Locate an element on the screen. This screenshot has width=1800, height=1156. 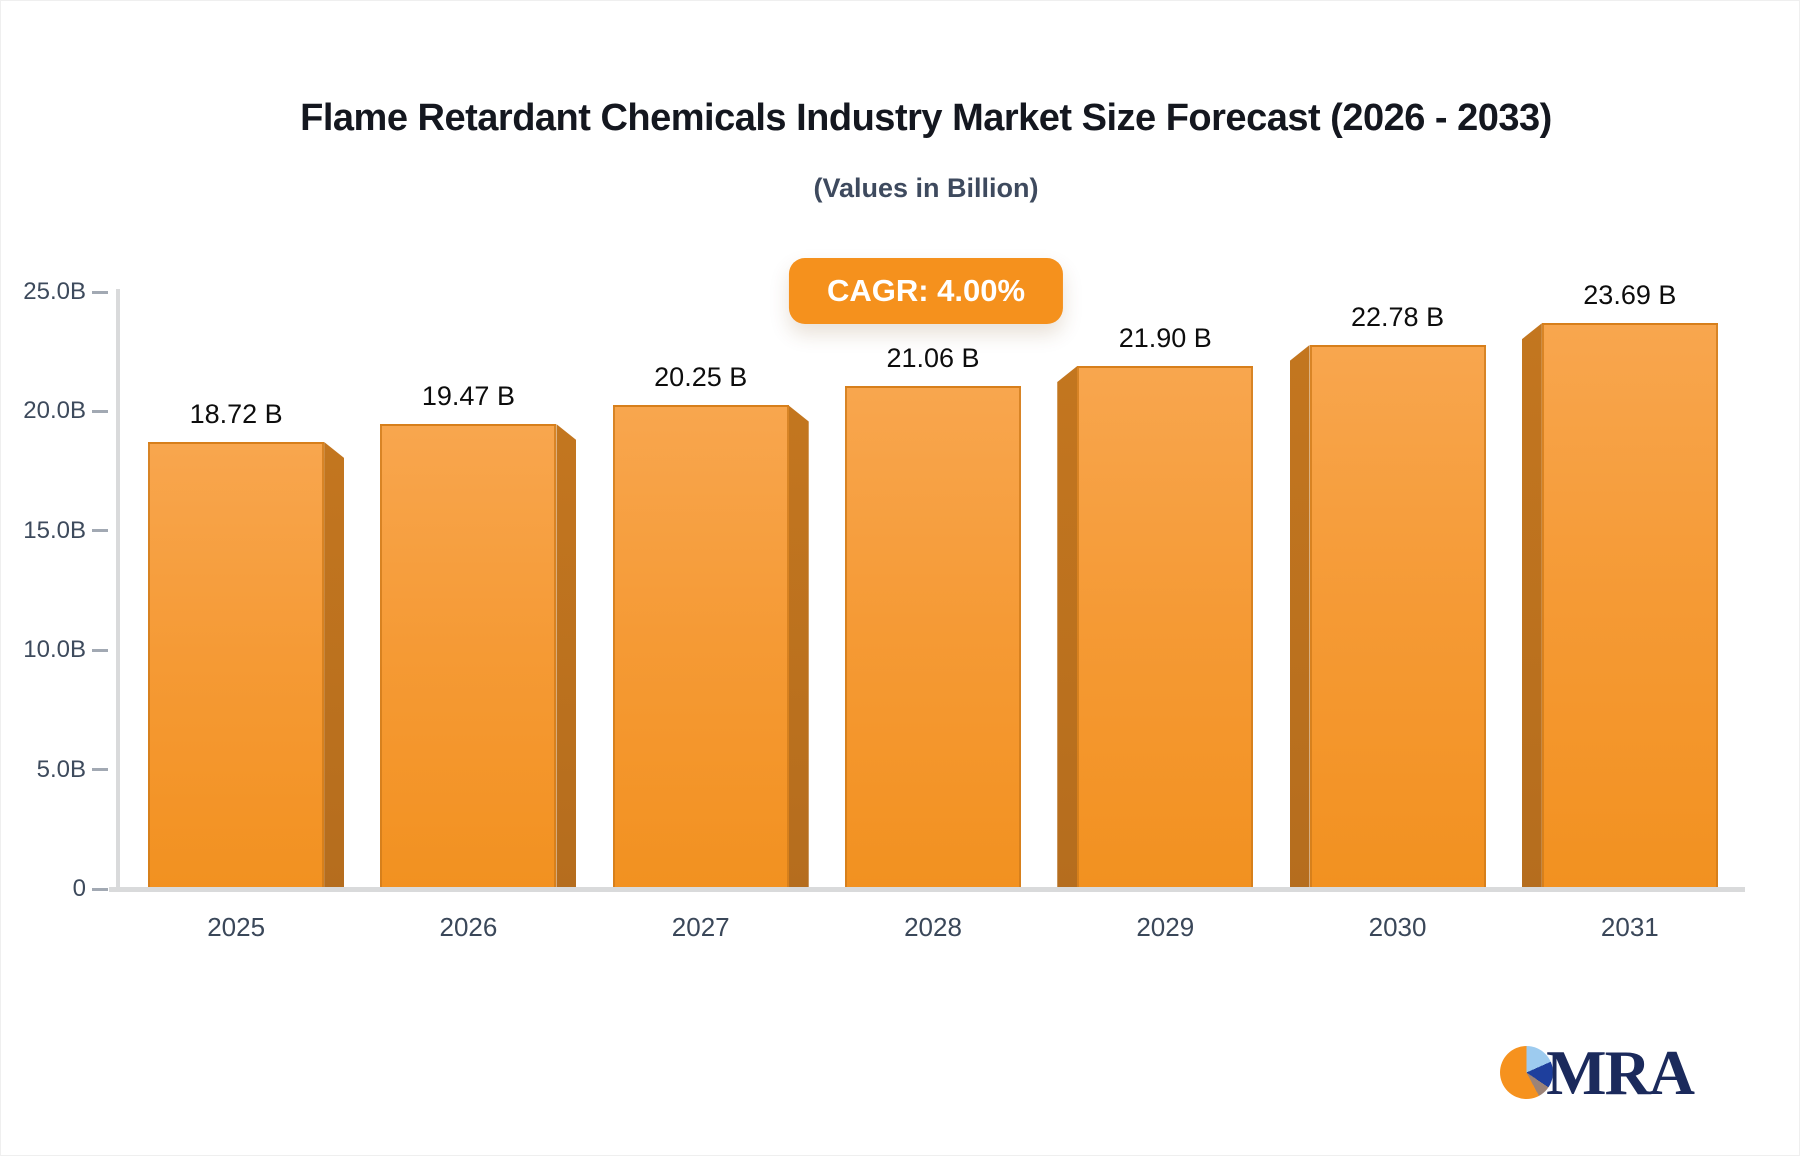
bar-2031: 23.69 B is located at coordinates (1619, 584).